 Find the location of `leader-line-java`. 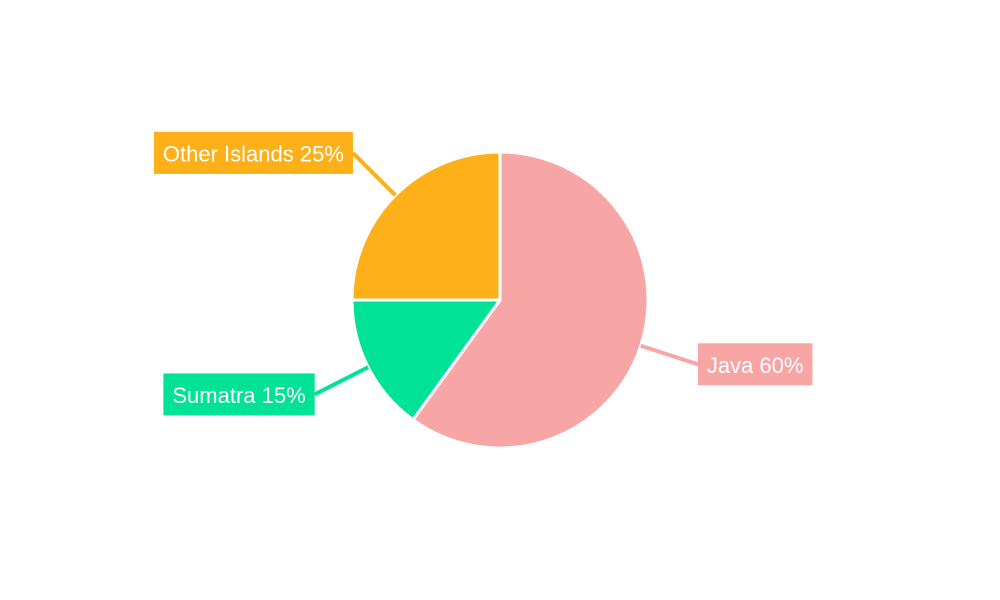

leader-line-java is located at coordinates (669, 355).